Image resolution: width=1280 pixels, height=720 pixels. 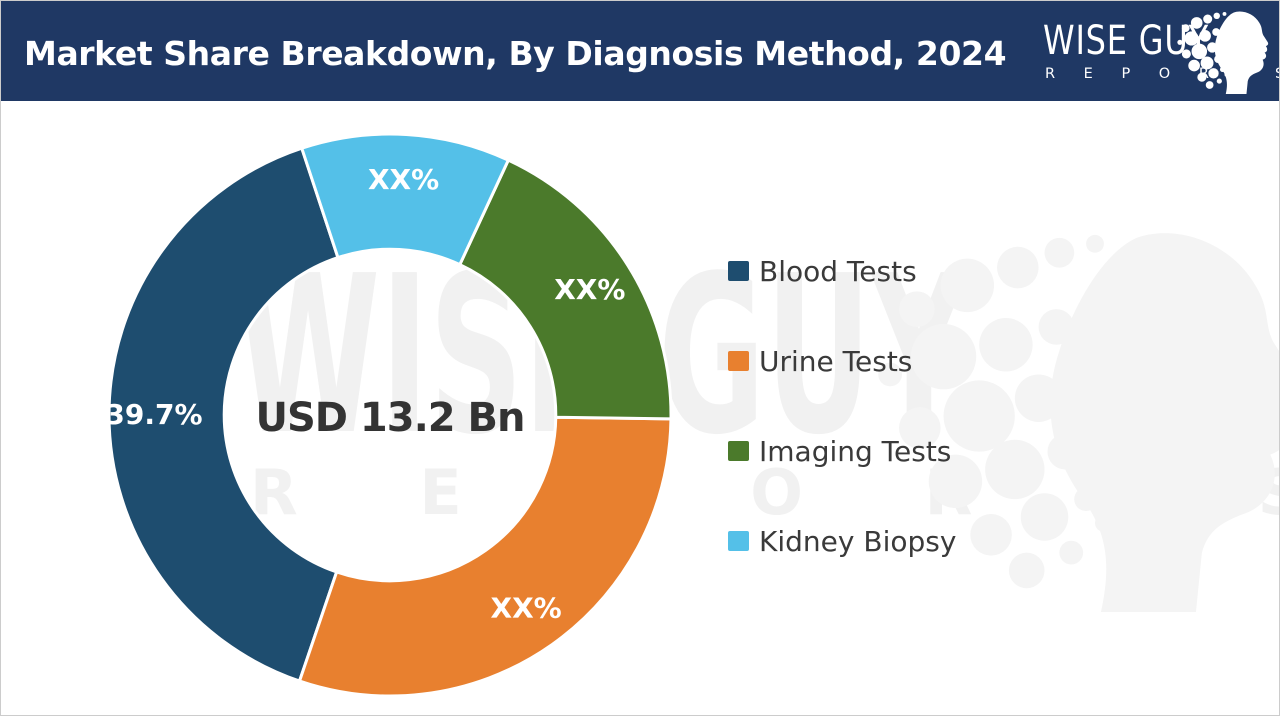 I want to click on legend-swatch-imaging-tests, so click(x=738, y=451).